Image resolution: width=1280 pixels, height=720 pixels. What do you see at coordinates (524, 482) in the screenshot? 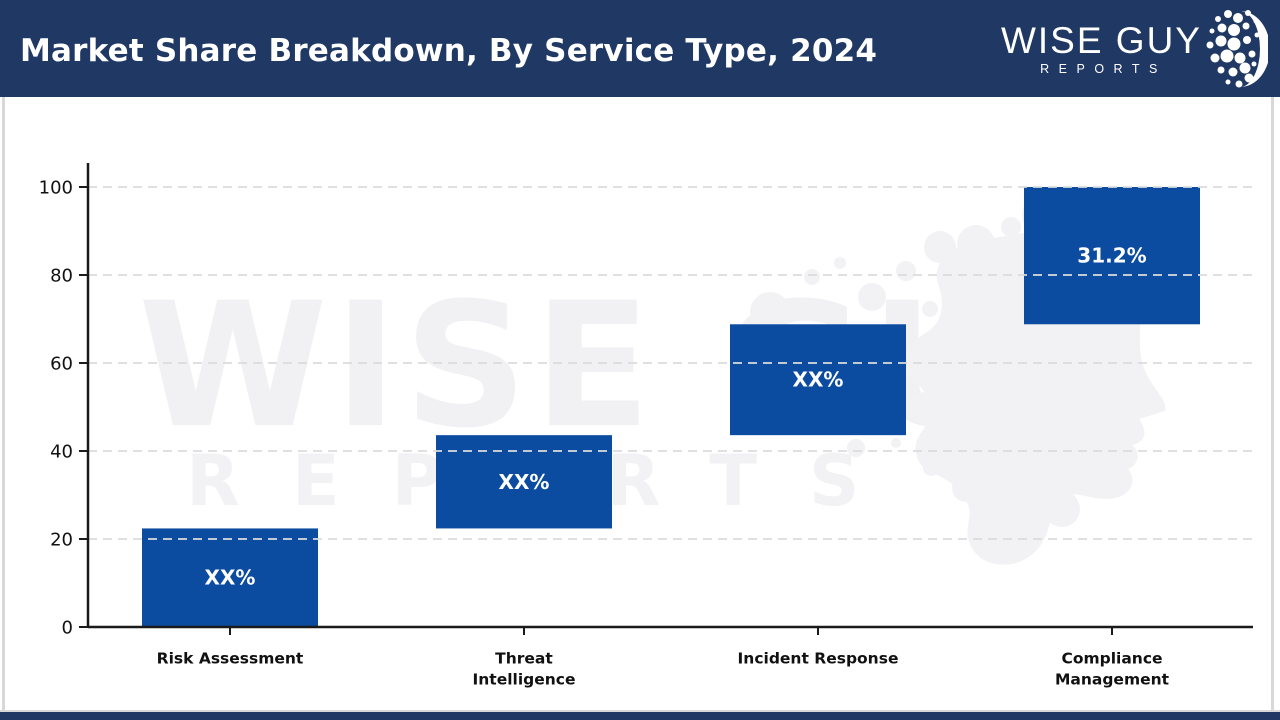
I see `bar-label-threat-intelligence: XX%` at bounding box center [524, 482].